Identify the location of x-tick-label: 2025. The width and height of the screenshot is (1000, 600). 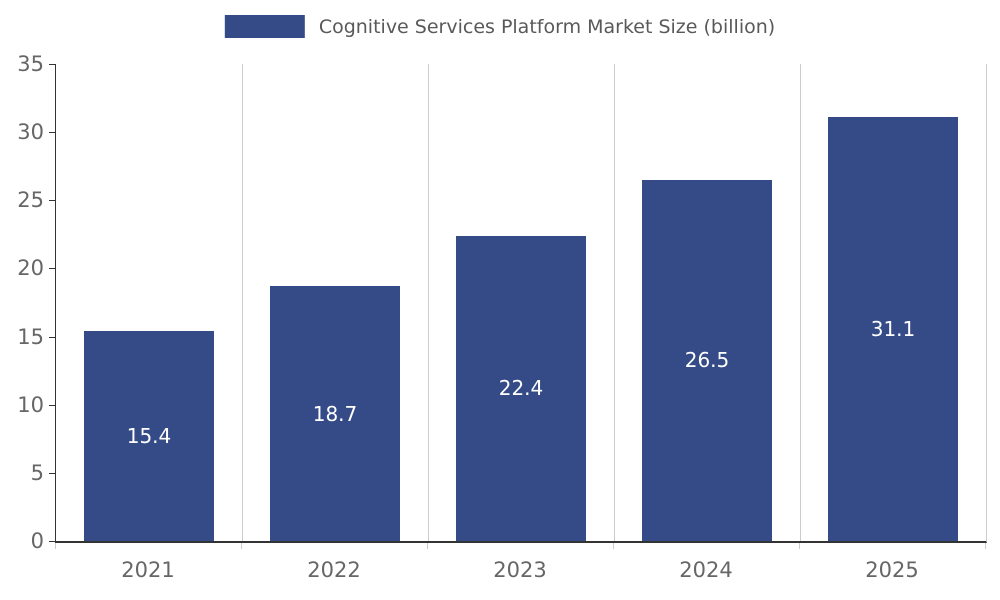
(892, 570).